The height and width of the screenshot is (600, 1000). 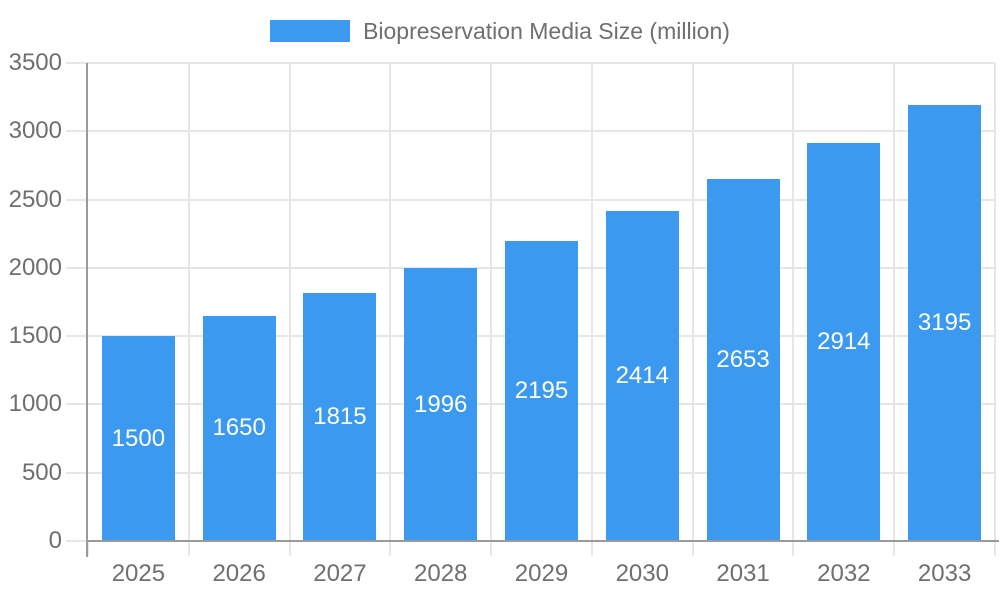 I want to click on bar-value-label: 2914, so click(x=844, y=341).